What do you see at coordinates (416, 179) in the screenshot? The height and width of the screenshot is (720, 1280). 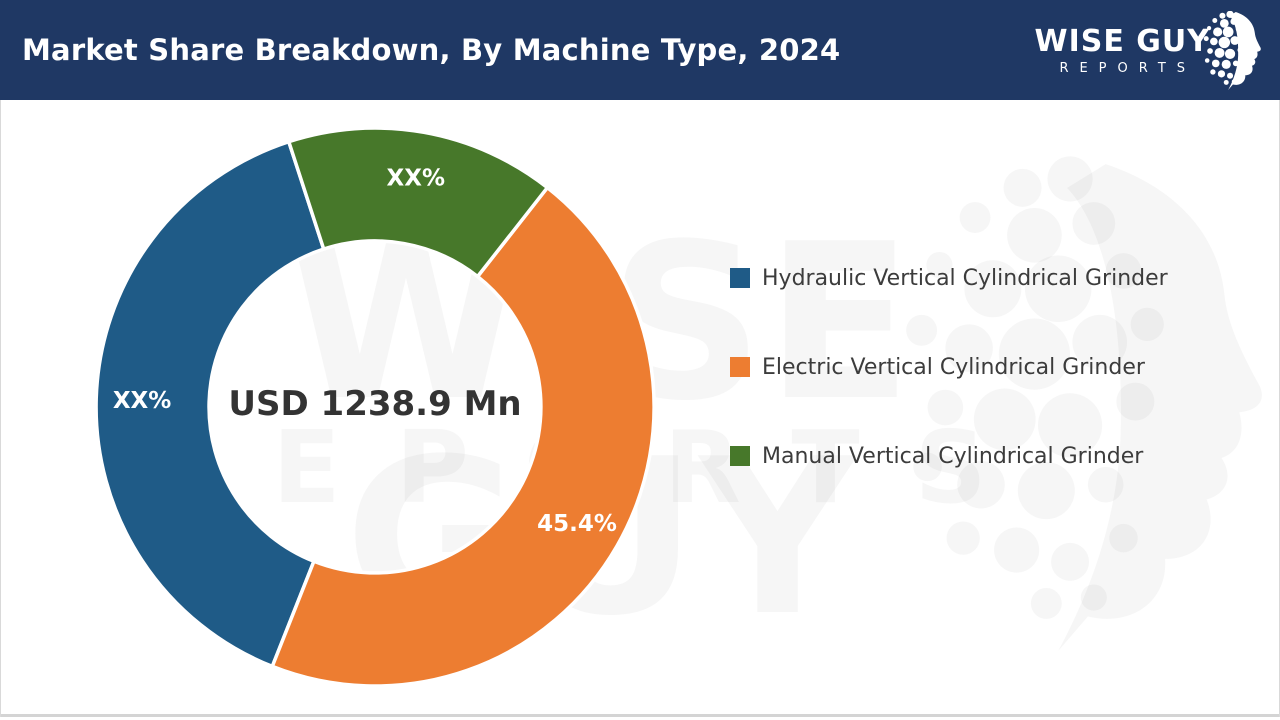 I see `slice-label-manual: XX%` at bounding box center [416, 179].